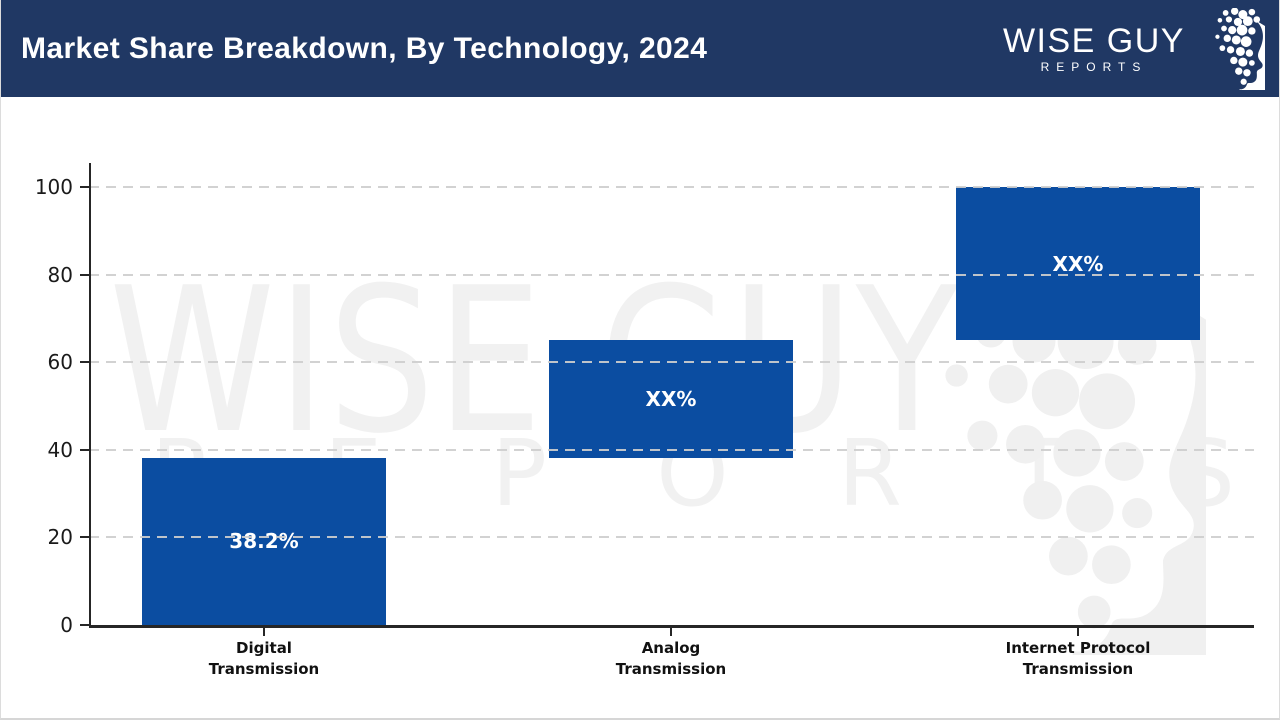 The height and width of the screenshot is (720, 1280). Describe the element at coordinates (60, 449) in the screenshot. I see `y-tick-label: 40` at that location.